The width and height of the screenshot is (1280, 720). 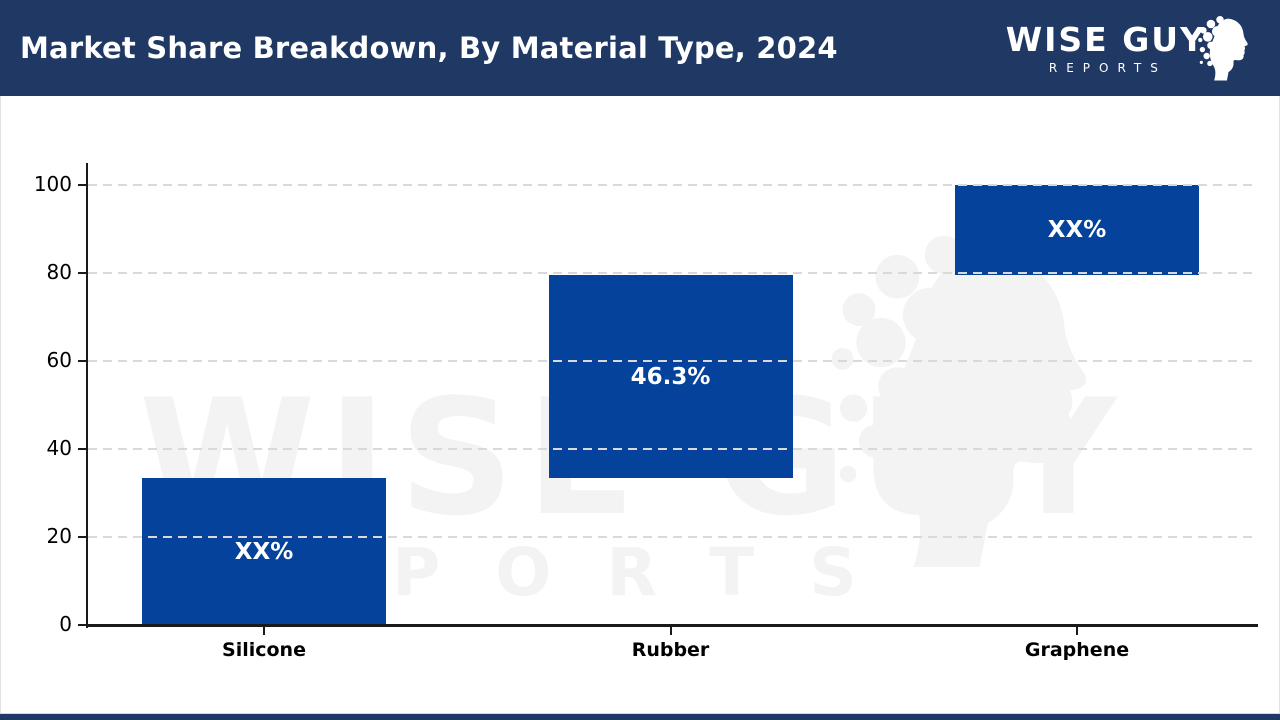 What do you see at coordinates (670, 650) in the screenshot?
I see `x-tick-label-rubber: Rubber` at bounding box center [670, 650].